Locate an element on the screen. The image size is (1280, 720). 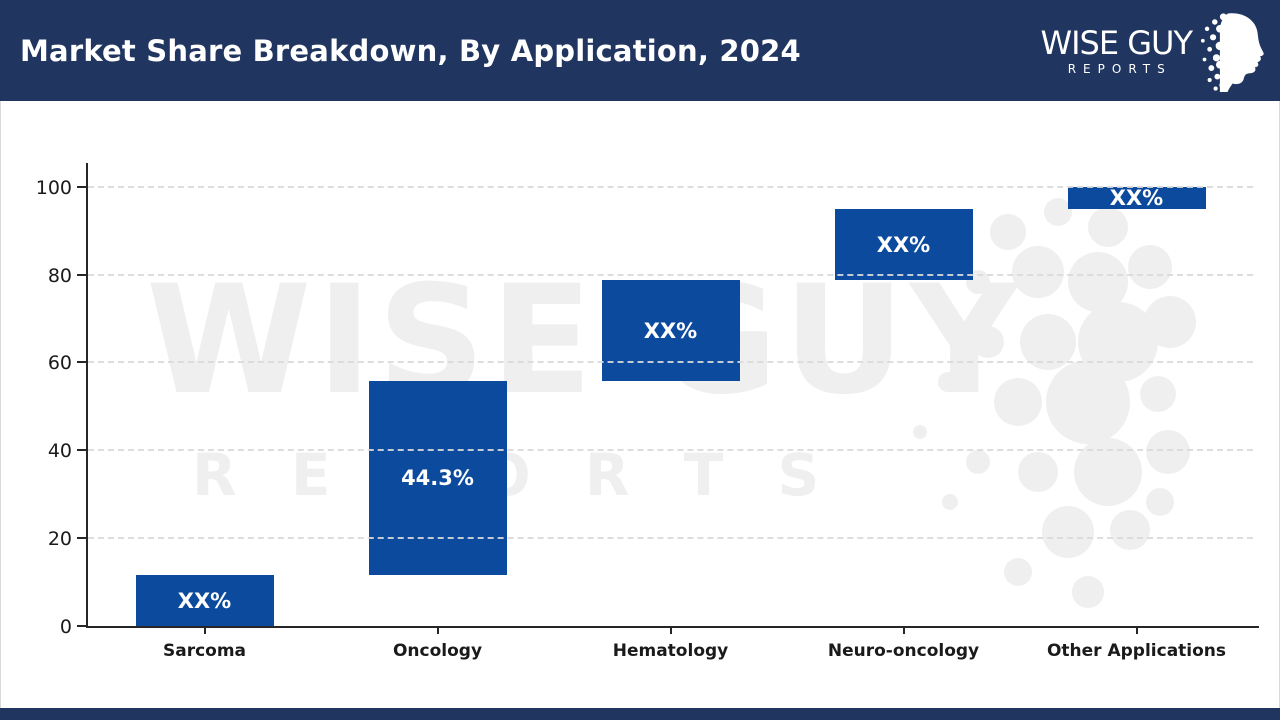
logo-subtext: REPORTS is located at coordinates (1119, 69).